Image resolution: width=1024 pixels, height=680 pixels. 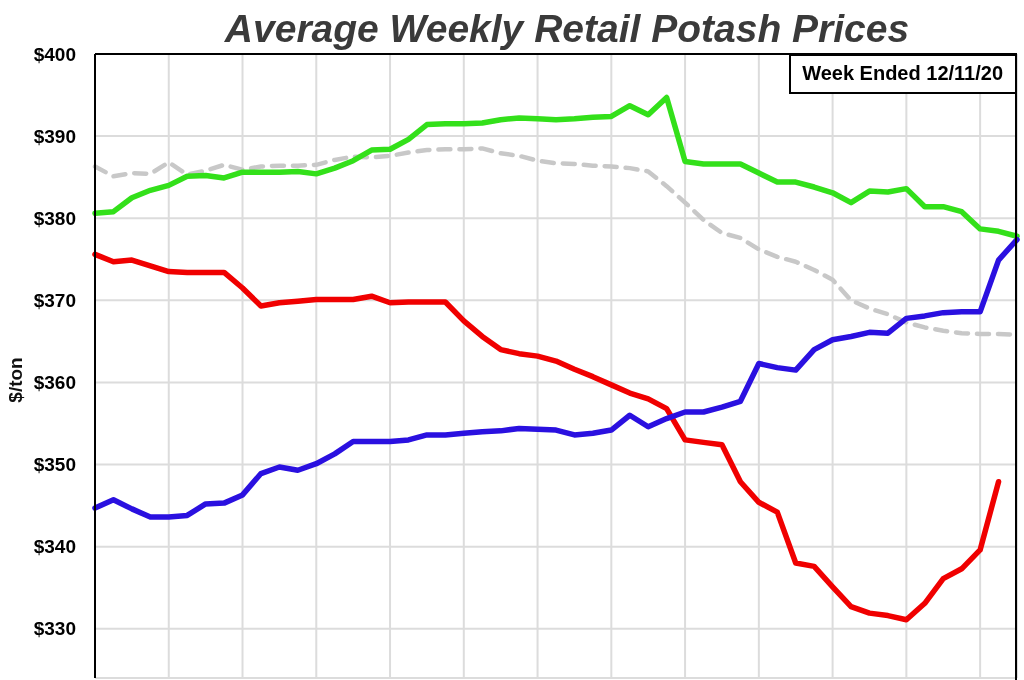 I want to click on y-tick-label: $350, so click(x=54, y=465).